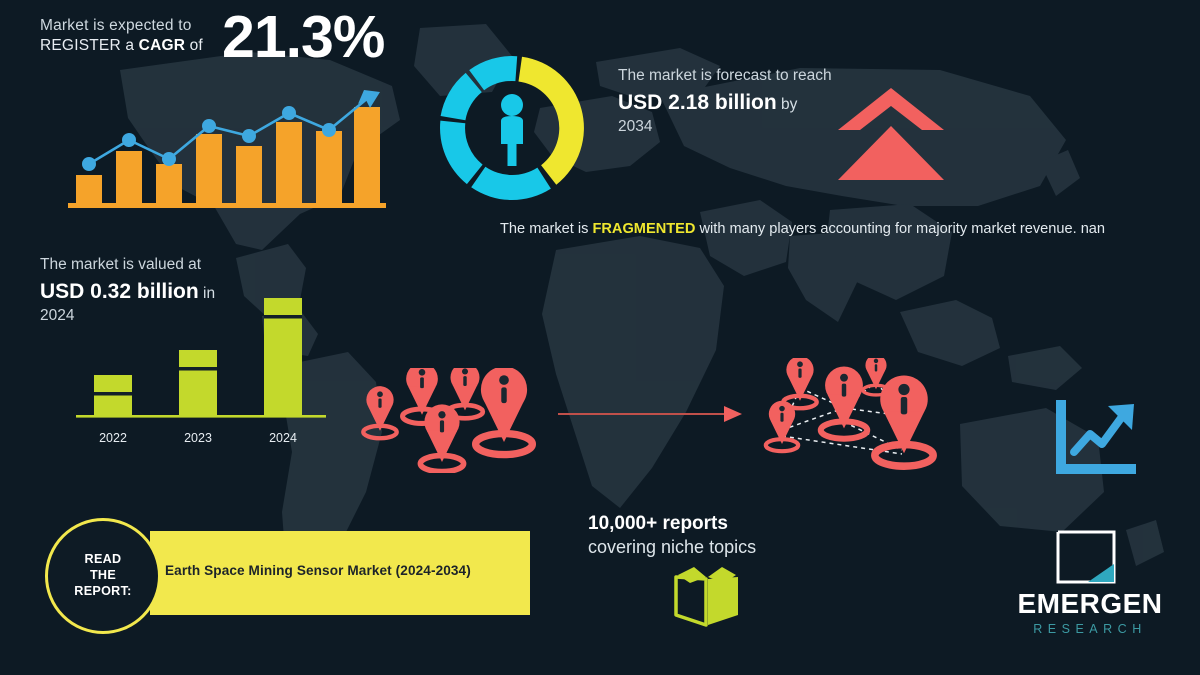 This screenshot has width=1200, height=675. Describe the element at coordinates (672, 547) in the screenshot. I see `reports-subtitle: covering niche topics` at that location.